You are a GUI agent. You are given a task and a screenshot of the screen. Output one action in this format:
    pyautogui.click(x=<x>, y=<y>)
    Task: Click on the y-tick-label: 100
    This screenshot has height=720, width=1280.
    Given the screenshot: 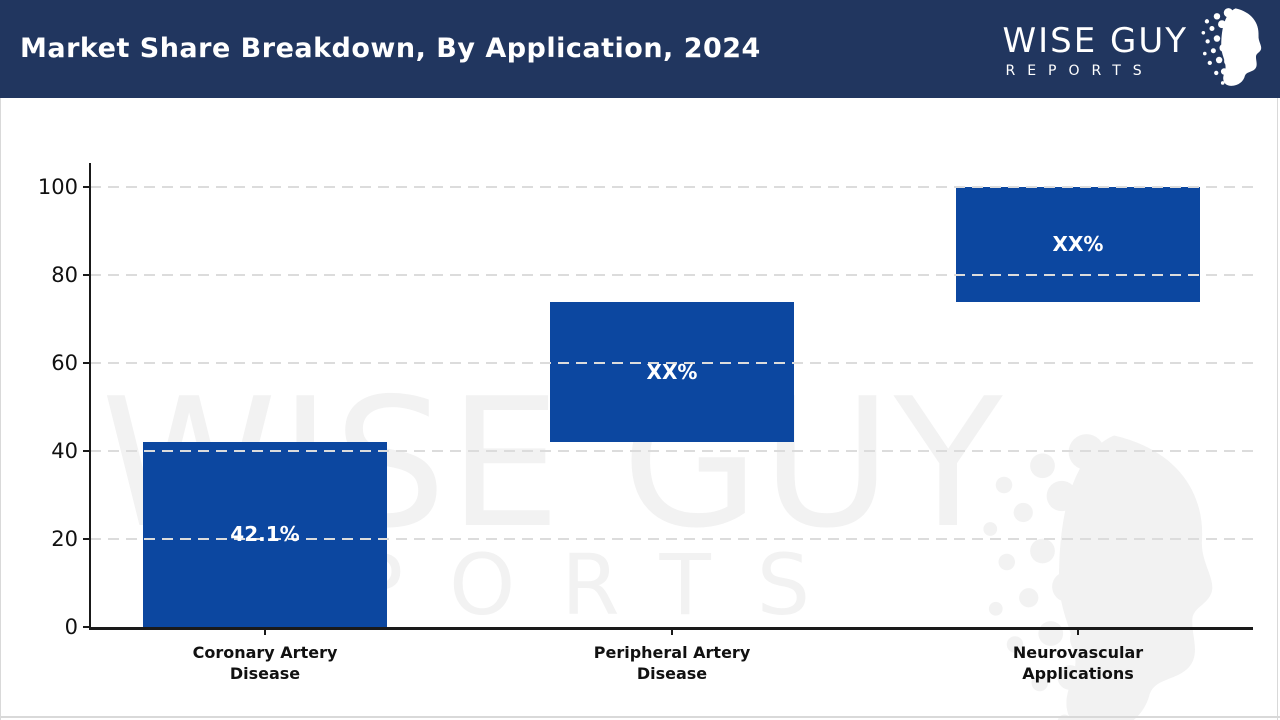 What is the action you would take?
    pyautogui.click(x=57, y=187)
    